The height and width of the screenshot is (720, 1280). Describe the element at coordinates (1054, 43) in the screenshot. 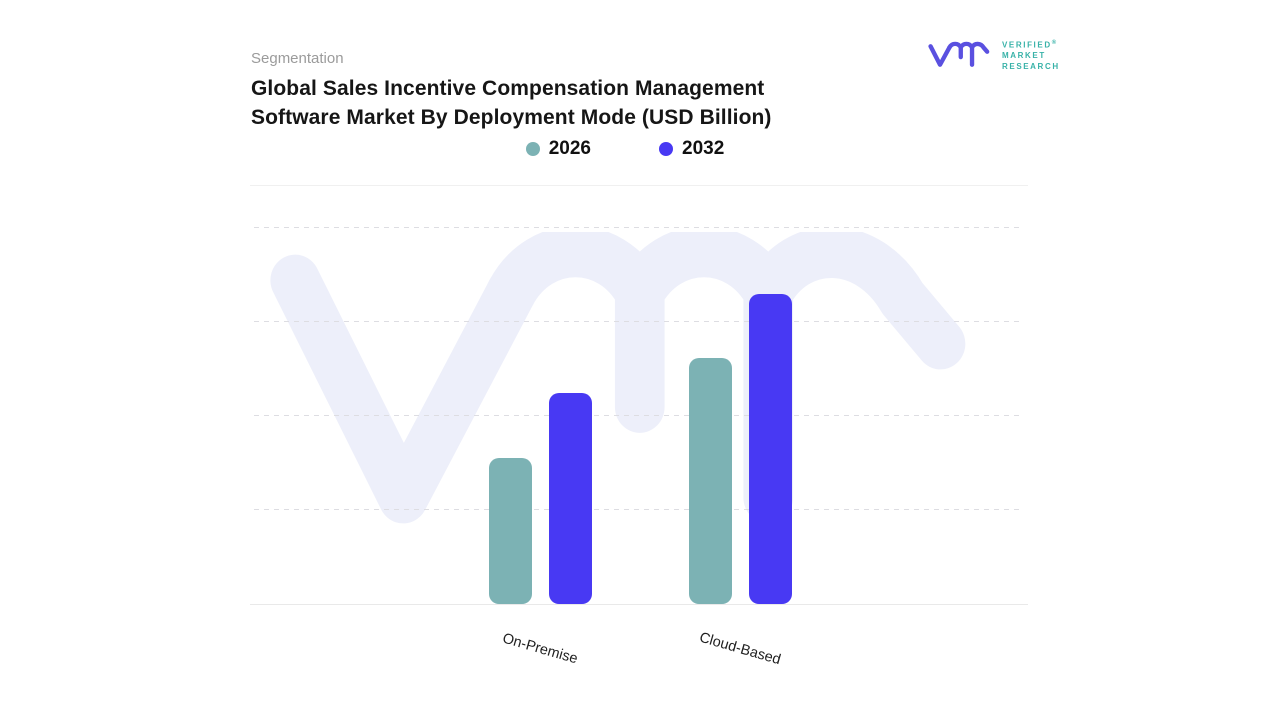

I see `registered-mark-icon: ®` at that location.